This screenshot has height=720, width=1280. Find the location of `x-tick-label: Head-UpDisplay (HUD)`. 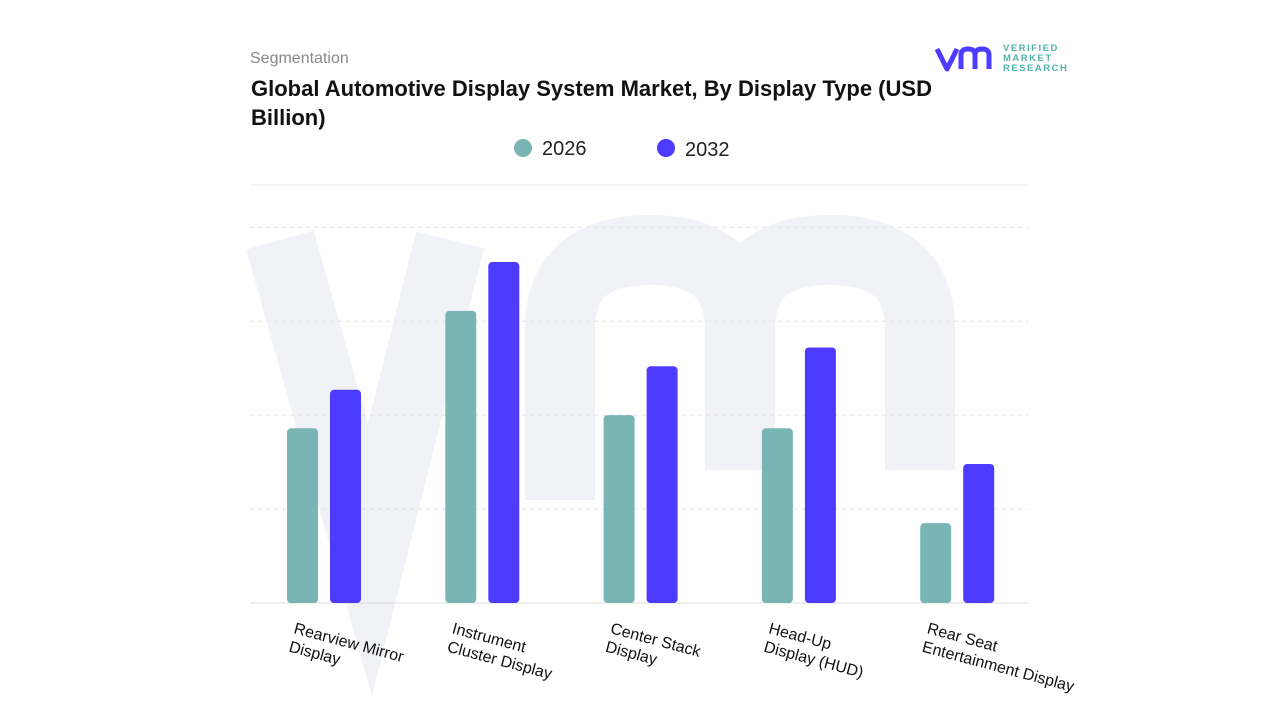

x-tick-label: Head-UpDisplay (HUD) is located at coordinates (816, 650).